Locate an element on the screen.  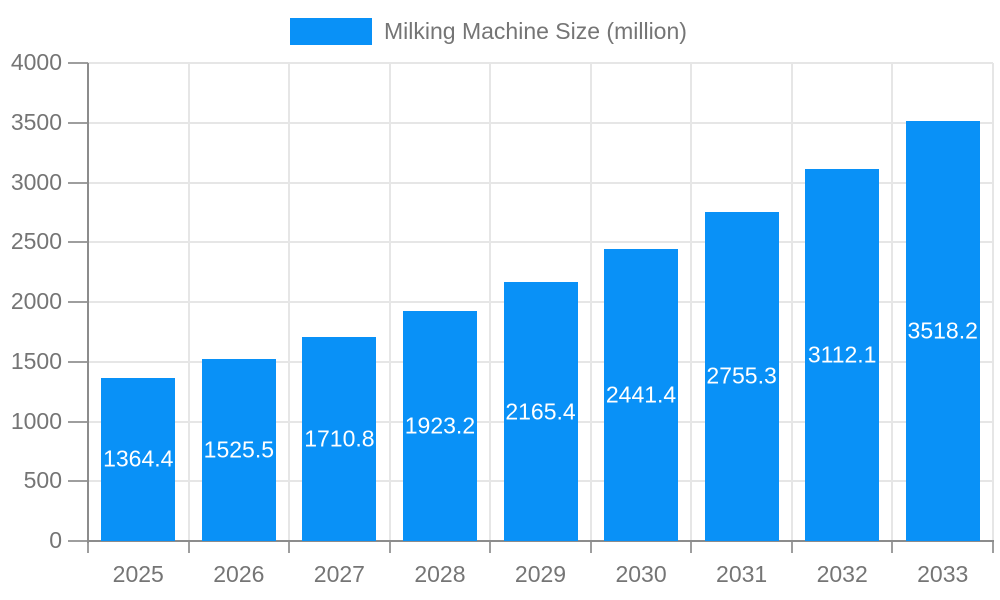
x-axis-tick-label: 2028 is located at coordinates (440, 574).